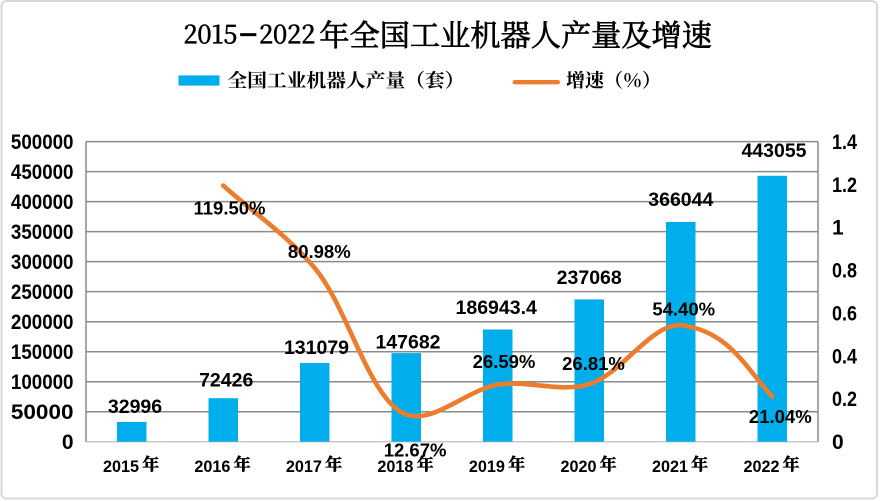 The height and width of the screenshot is (501, 881). Describe the element at coordinates (42, 352) in the screenshot. I see `svg-text: 150000` at that location.